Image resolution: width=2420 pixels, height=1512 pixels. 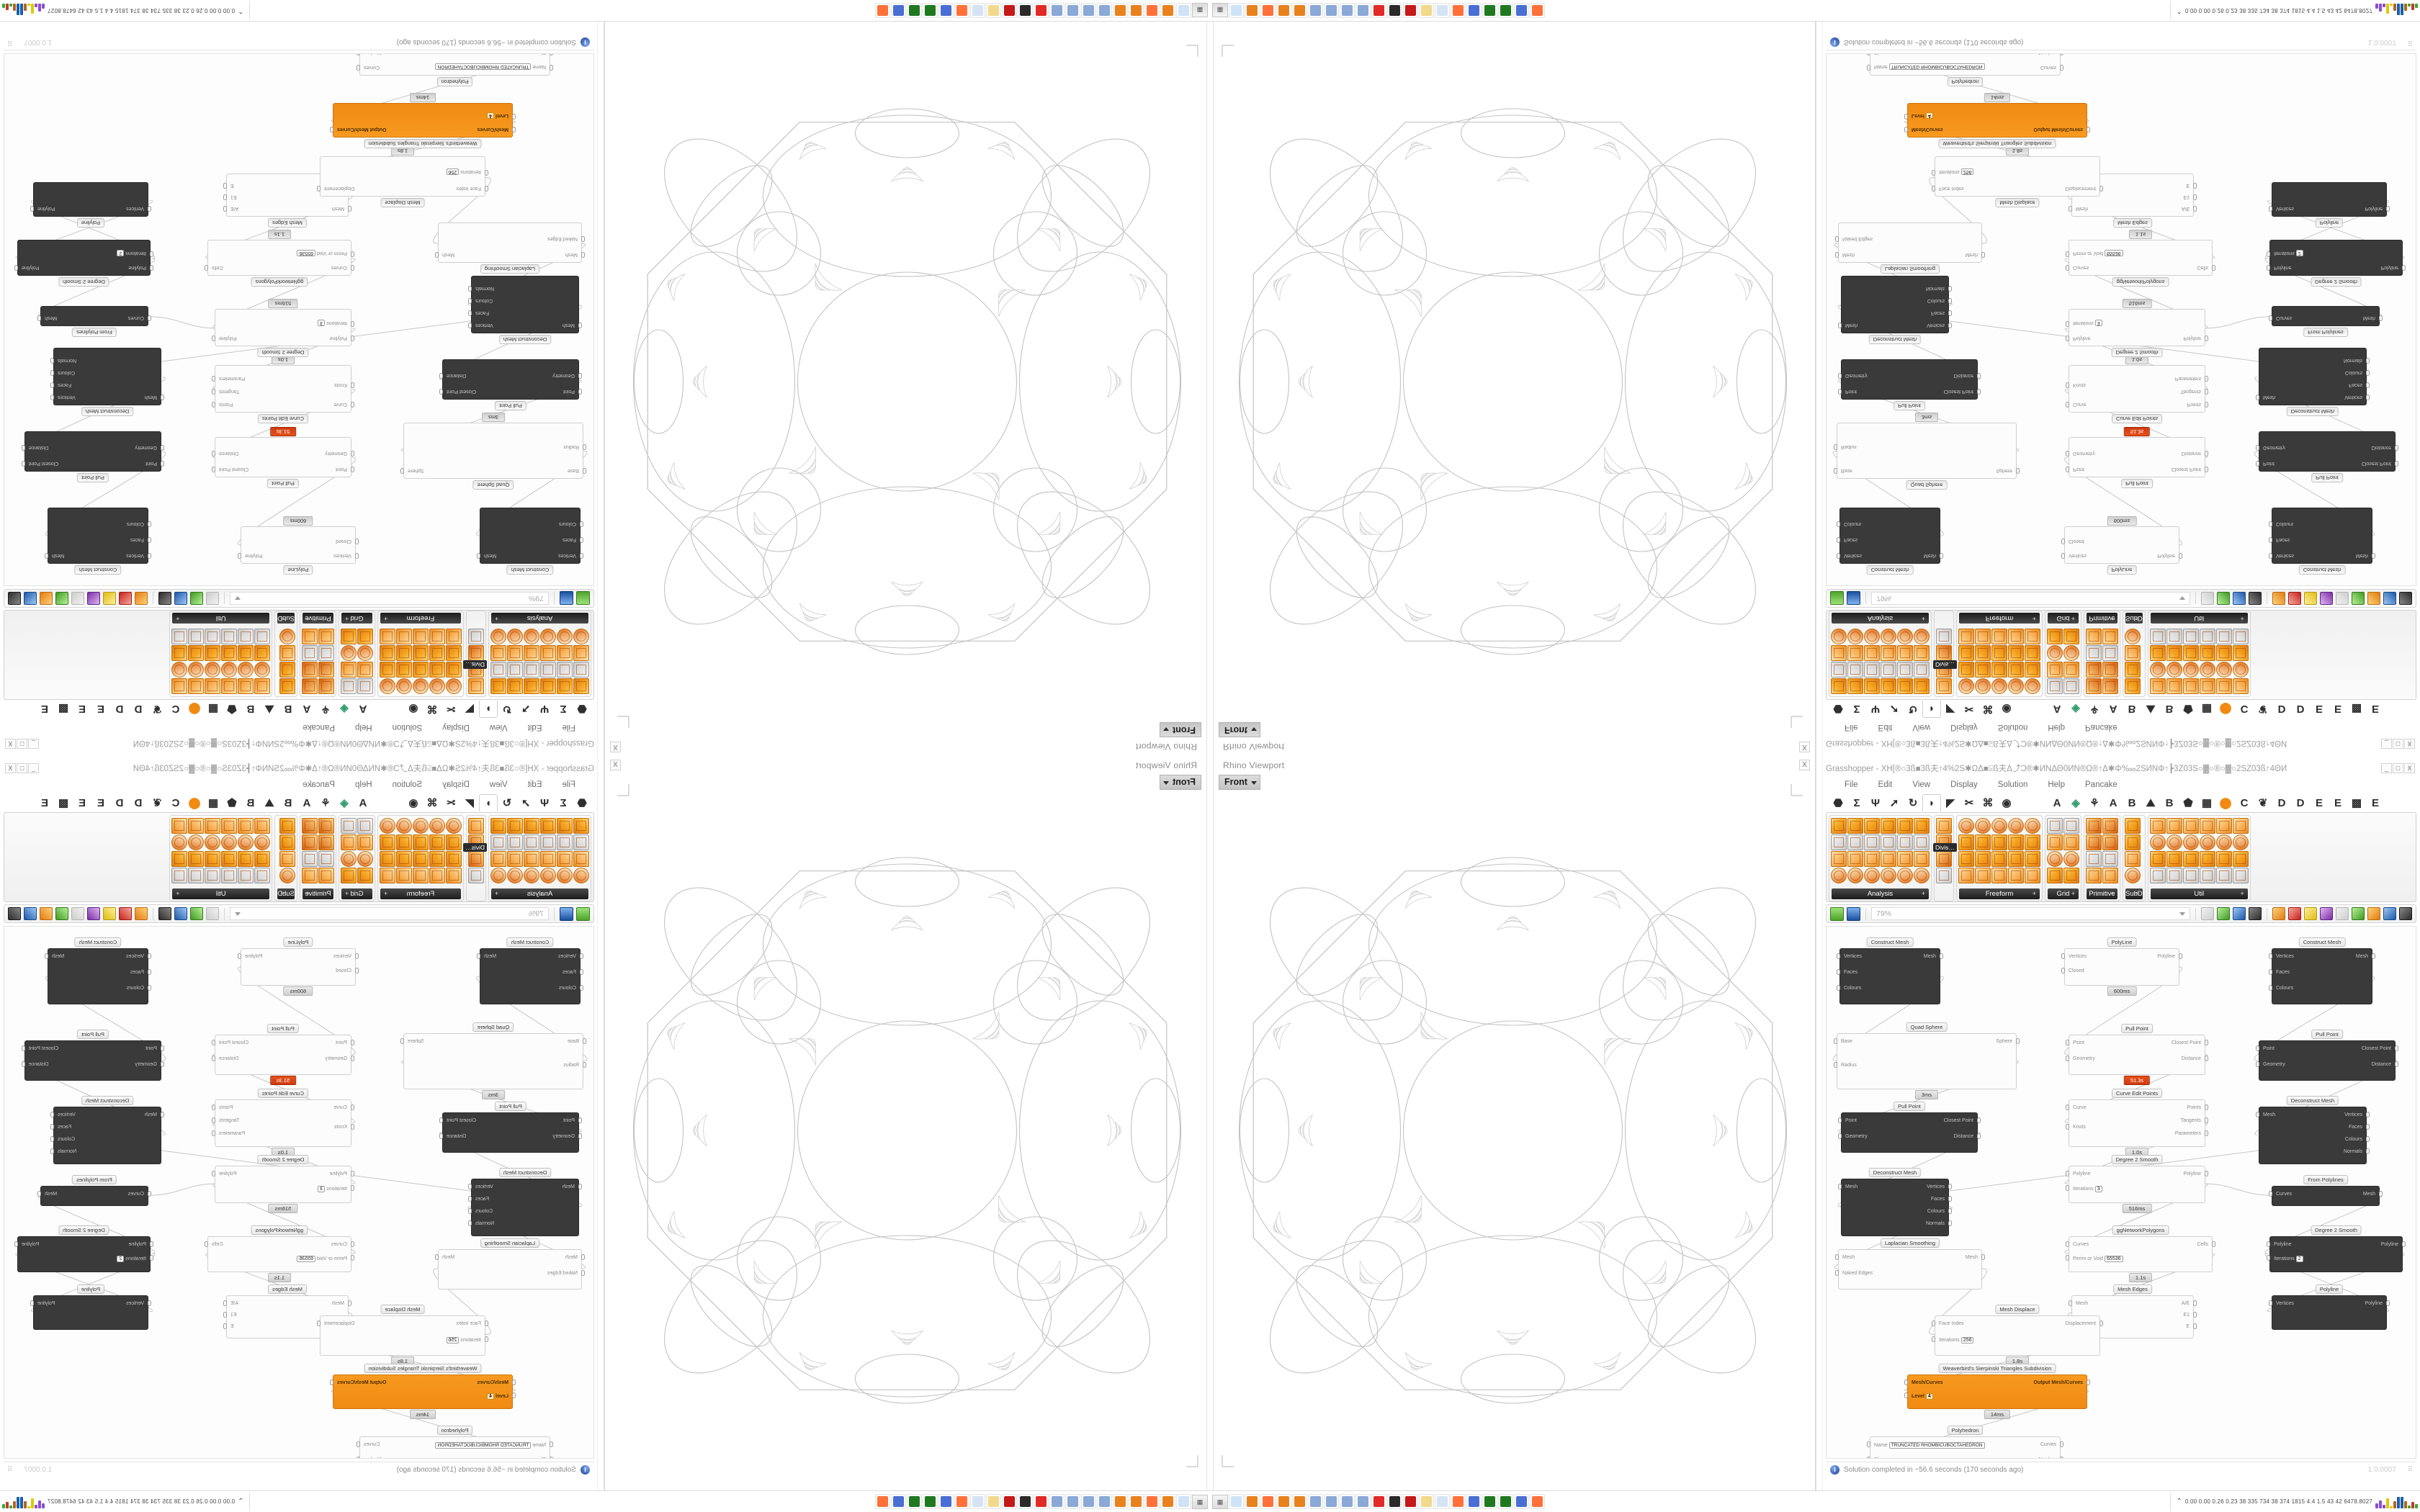 What do you see at coordinates (306, 802) in the screenshot?
I see `addon-a2-icon: A` at bounding box center [306, 802].